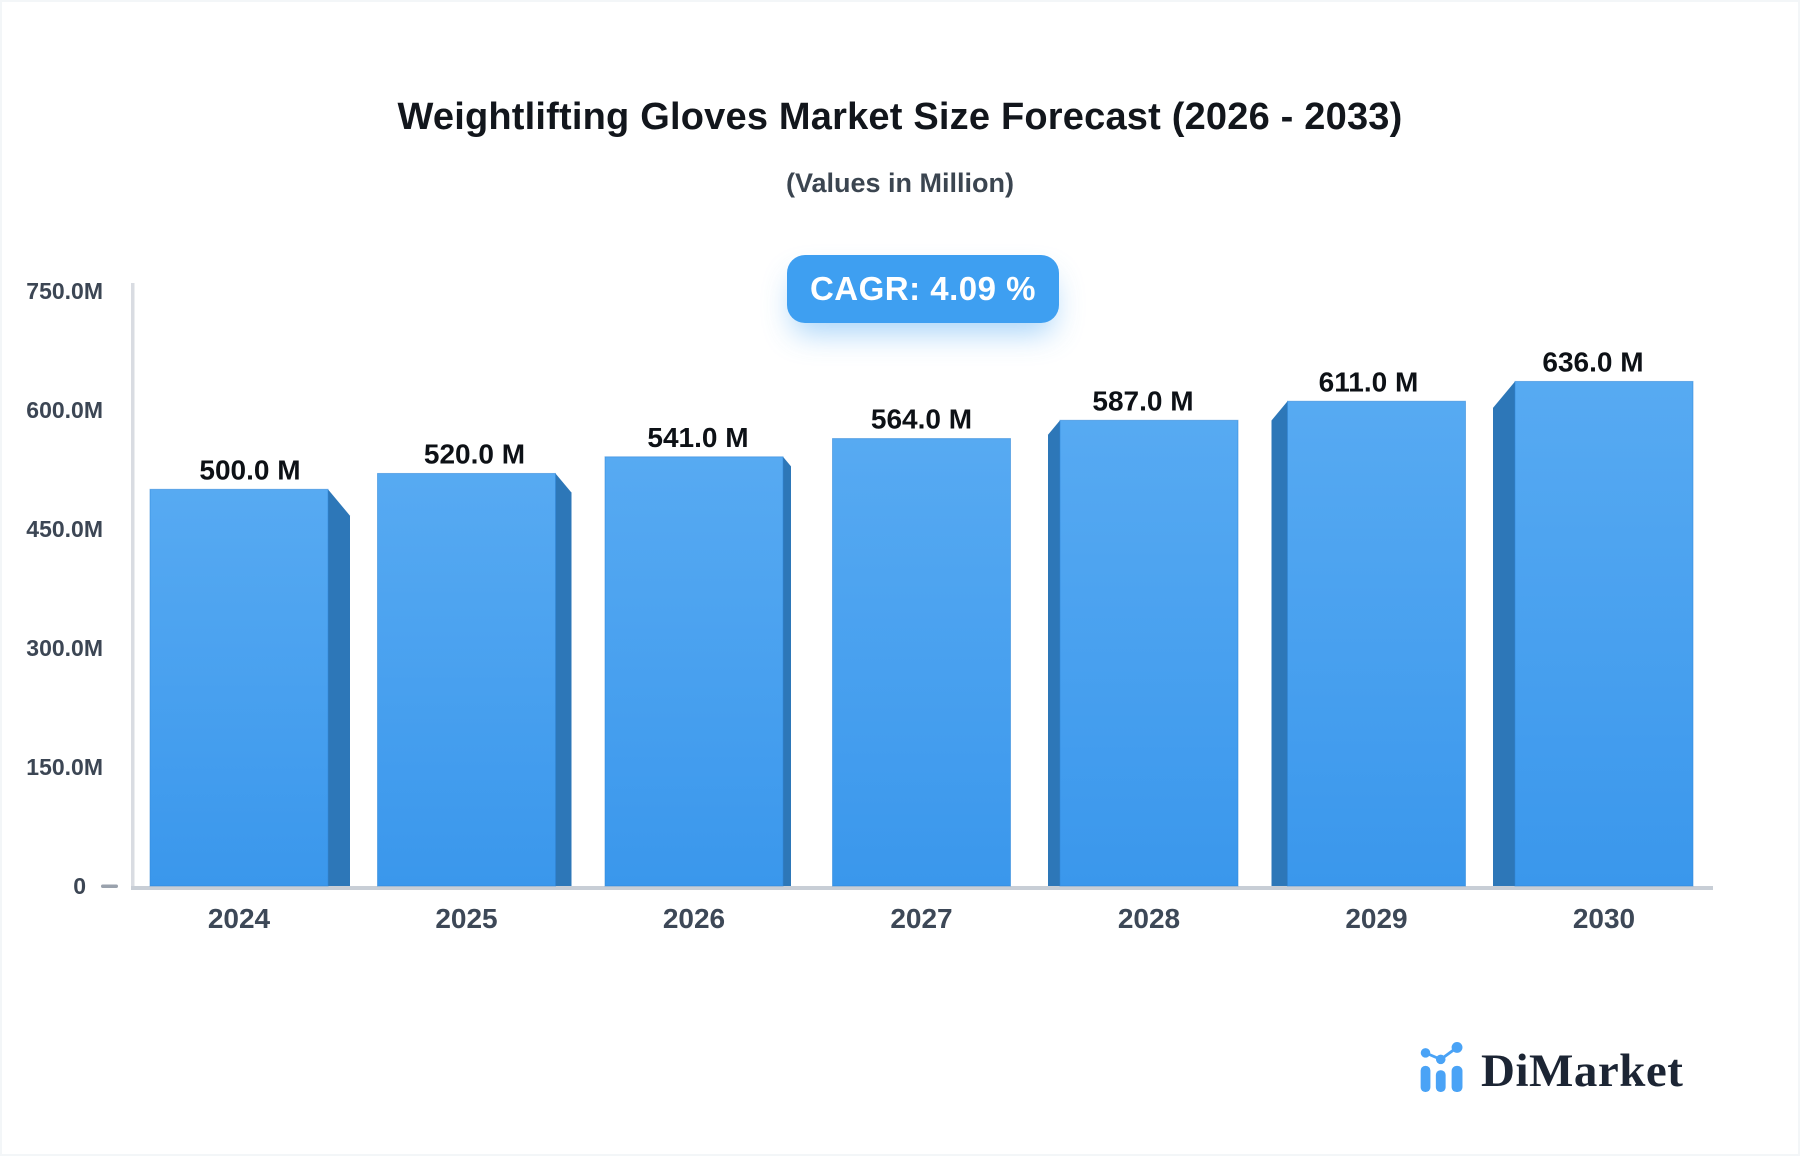 The width and height of the screenshot is (1800, 1156). I want to click on bar-side-2028, so click(1054, 653).